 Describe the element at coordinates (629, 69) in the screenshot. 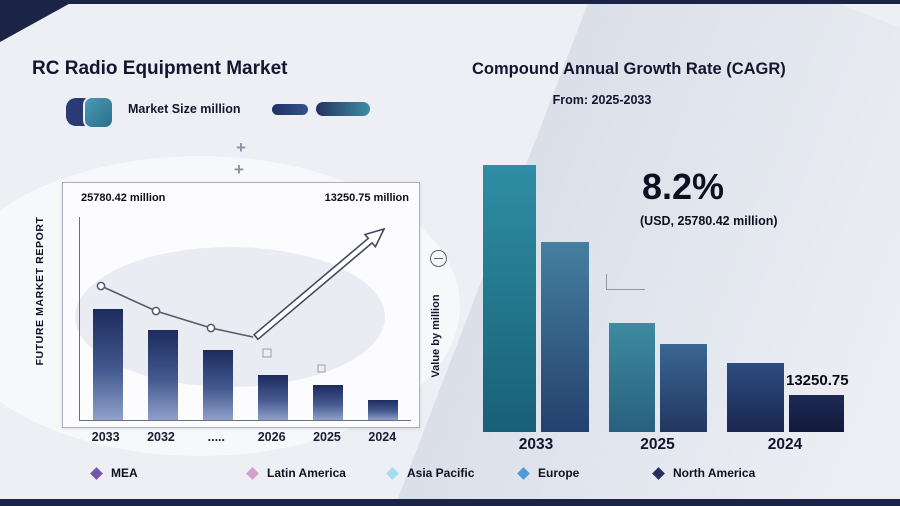

I see `right-chart-title: Compound Annual Growth Rate (CAGR)` at that location.